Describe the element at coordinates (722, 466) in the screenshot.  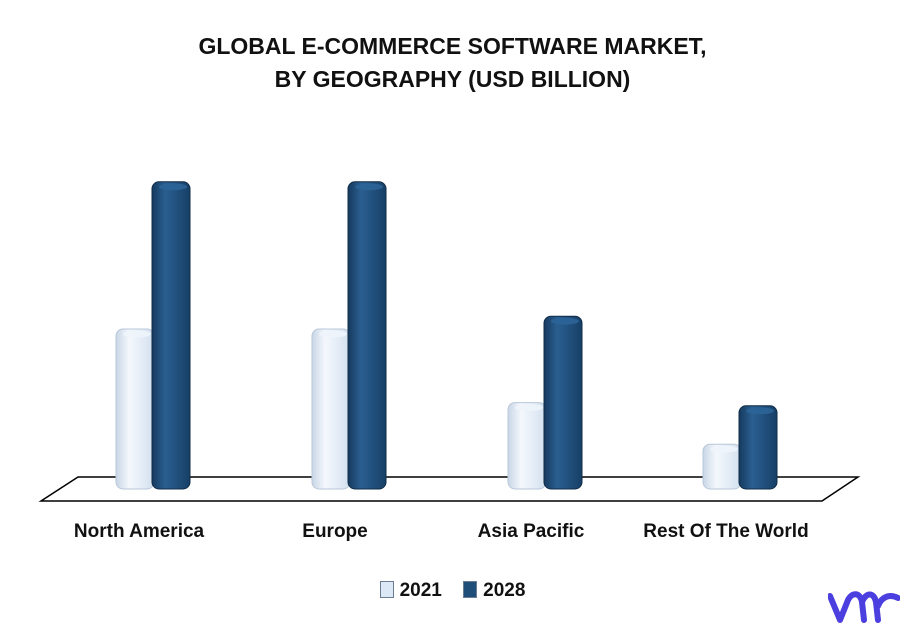
I see `bar-rest-of-the-world-2021` at that location.